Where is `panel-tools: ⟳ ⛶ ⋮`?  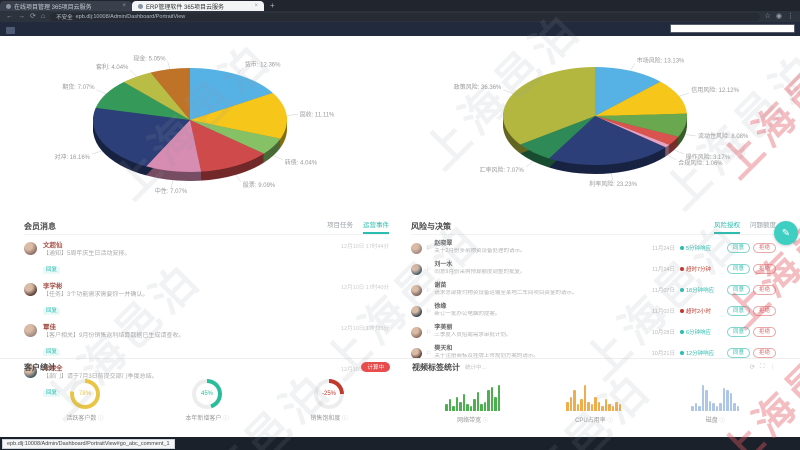
panel-tools: ⟳ ⛶ ⋮ is located at coordinates (762, 367).